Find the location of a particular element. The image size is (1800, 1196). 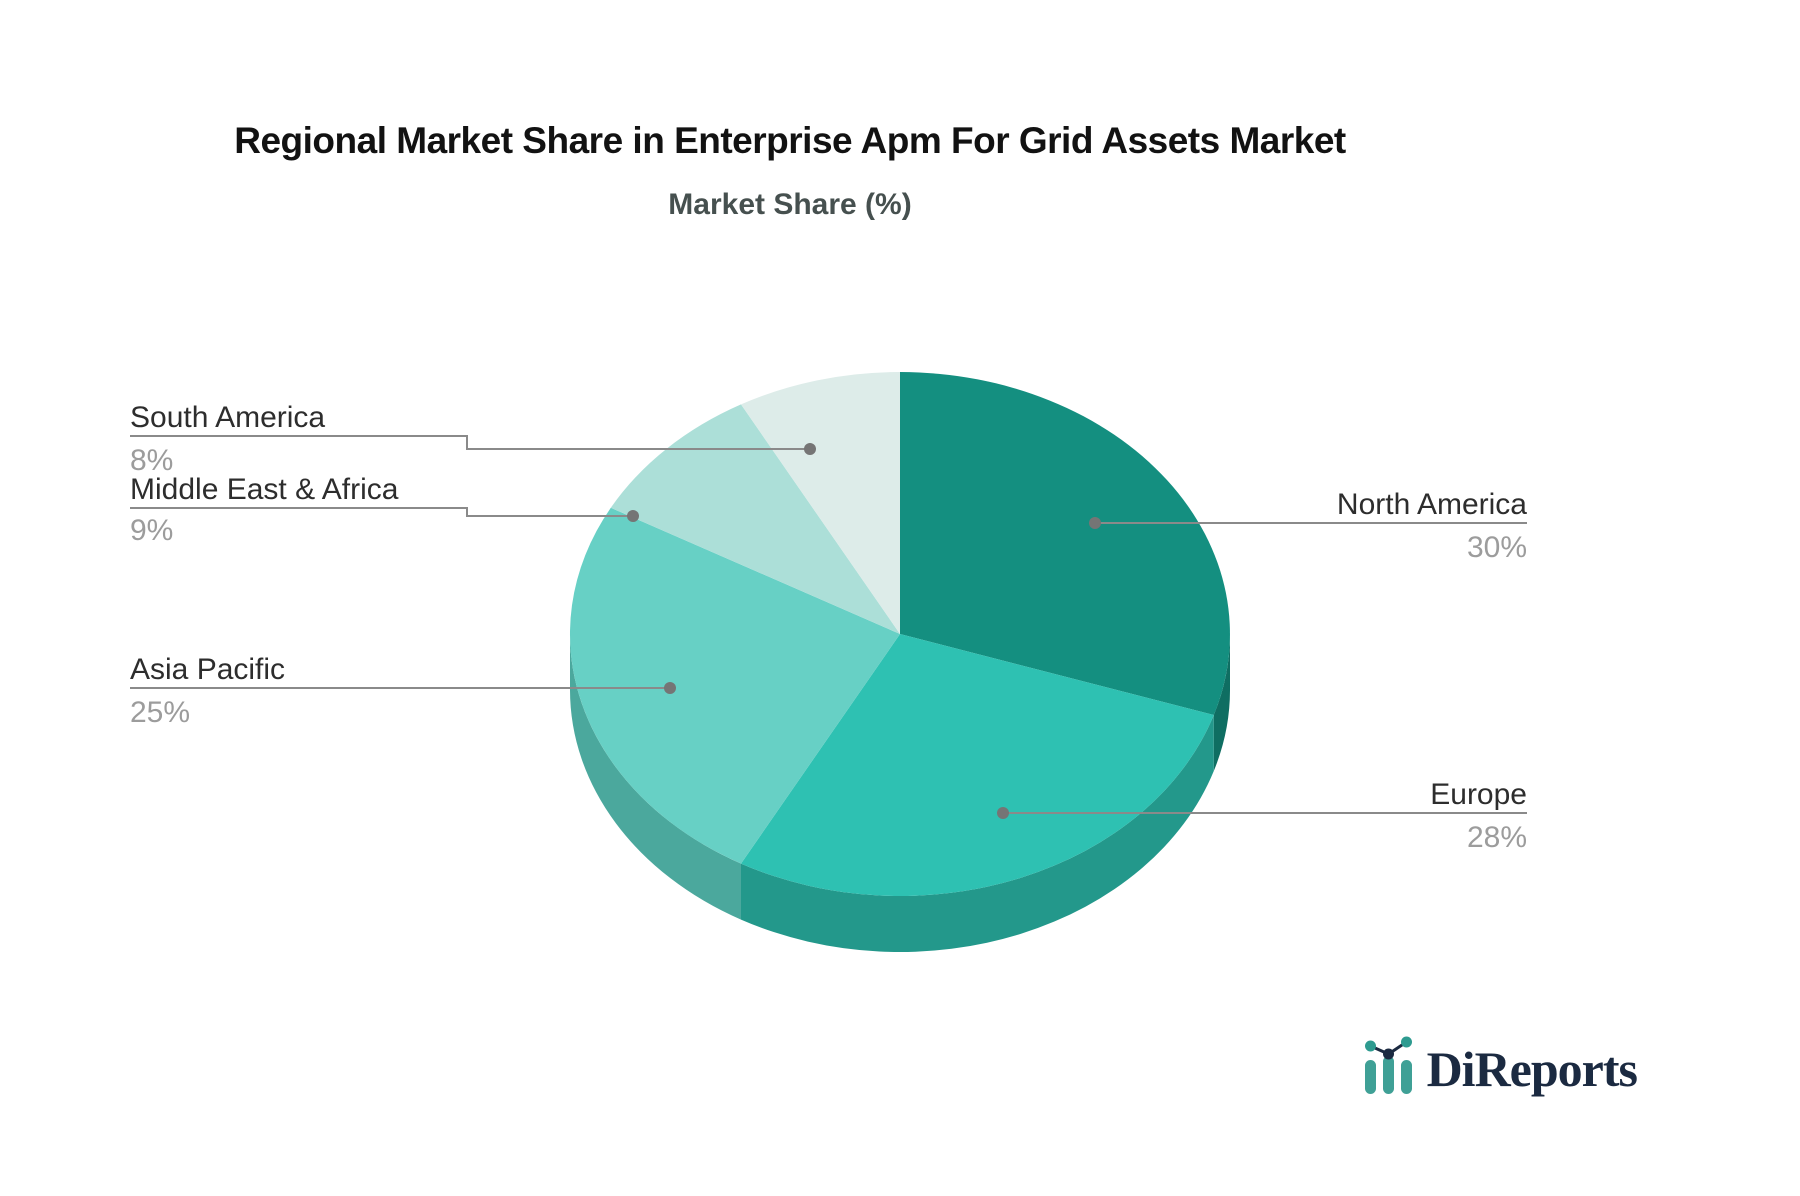

pie-slice-middle-east-africa is located at coordinates (755, 519).